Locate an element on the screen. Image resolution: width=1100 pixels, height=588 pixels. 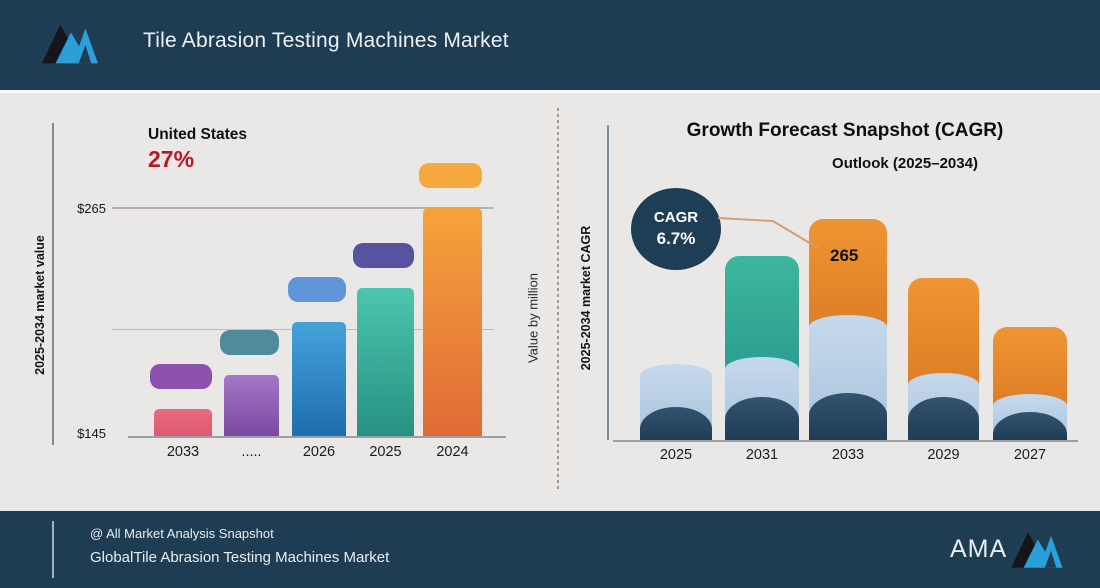
right-chart-title: Growth Forecast Snapshot (CAGR) is located at coordinates (845, 130).